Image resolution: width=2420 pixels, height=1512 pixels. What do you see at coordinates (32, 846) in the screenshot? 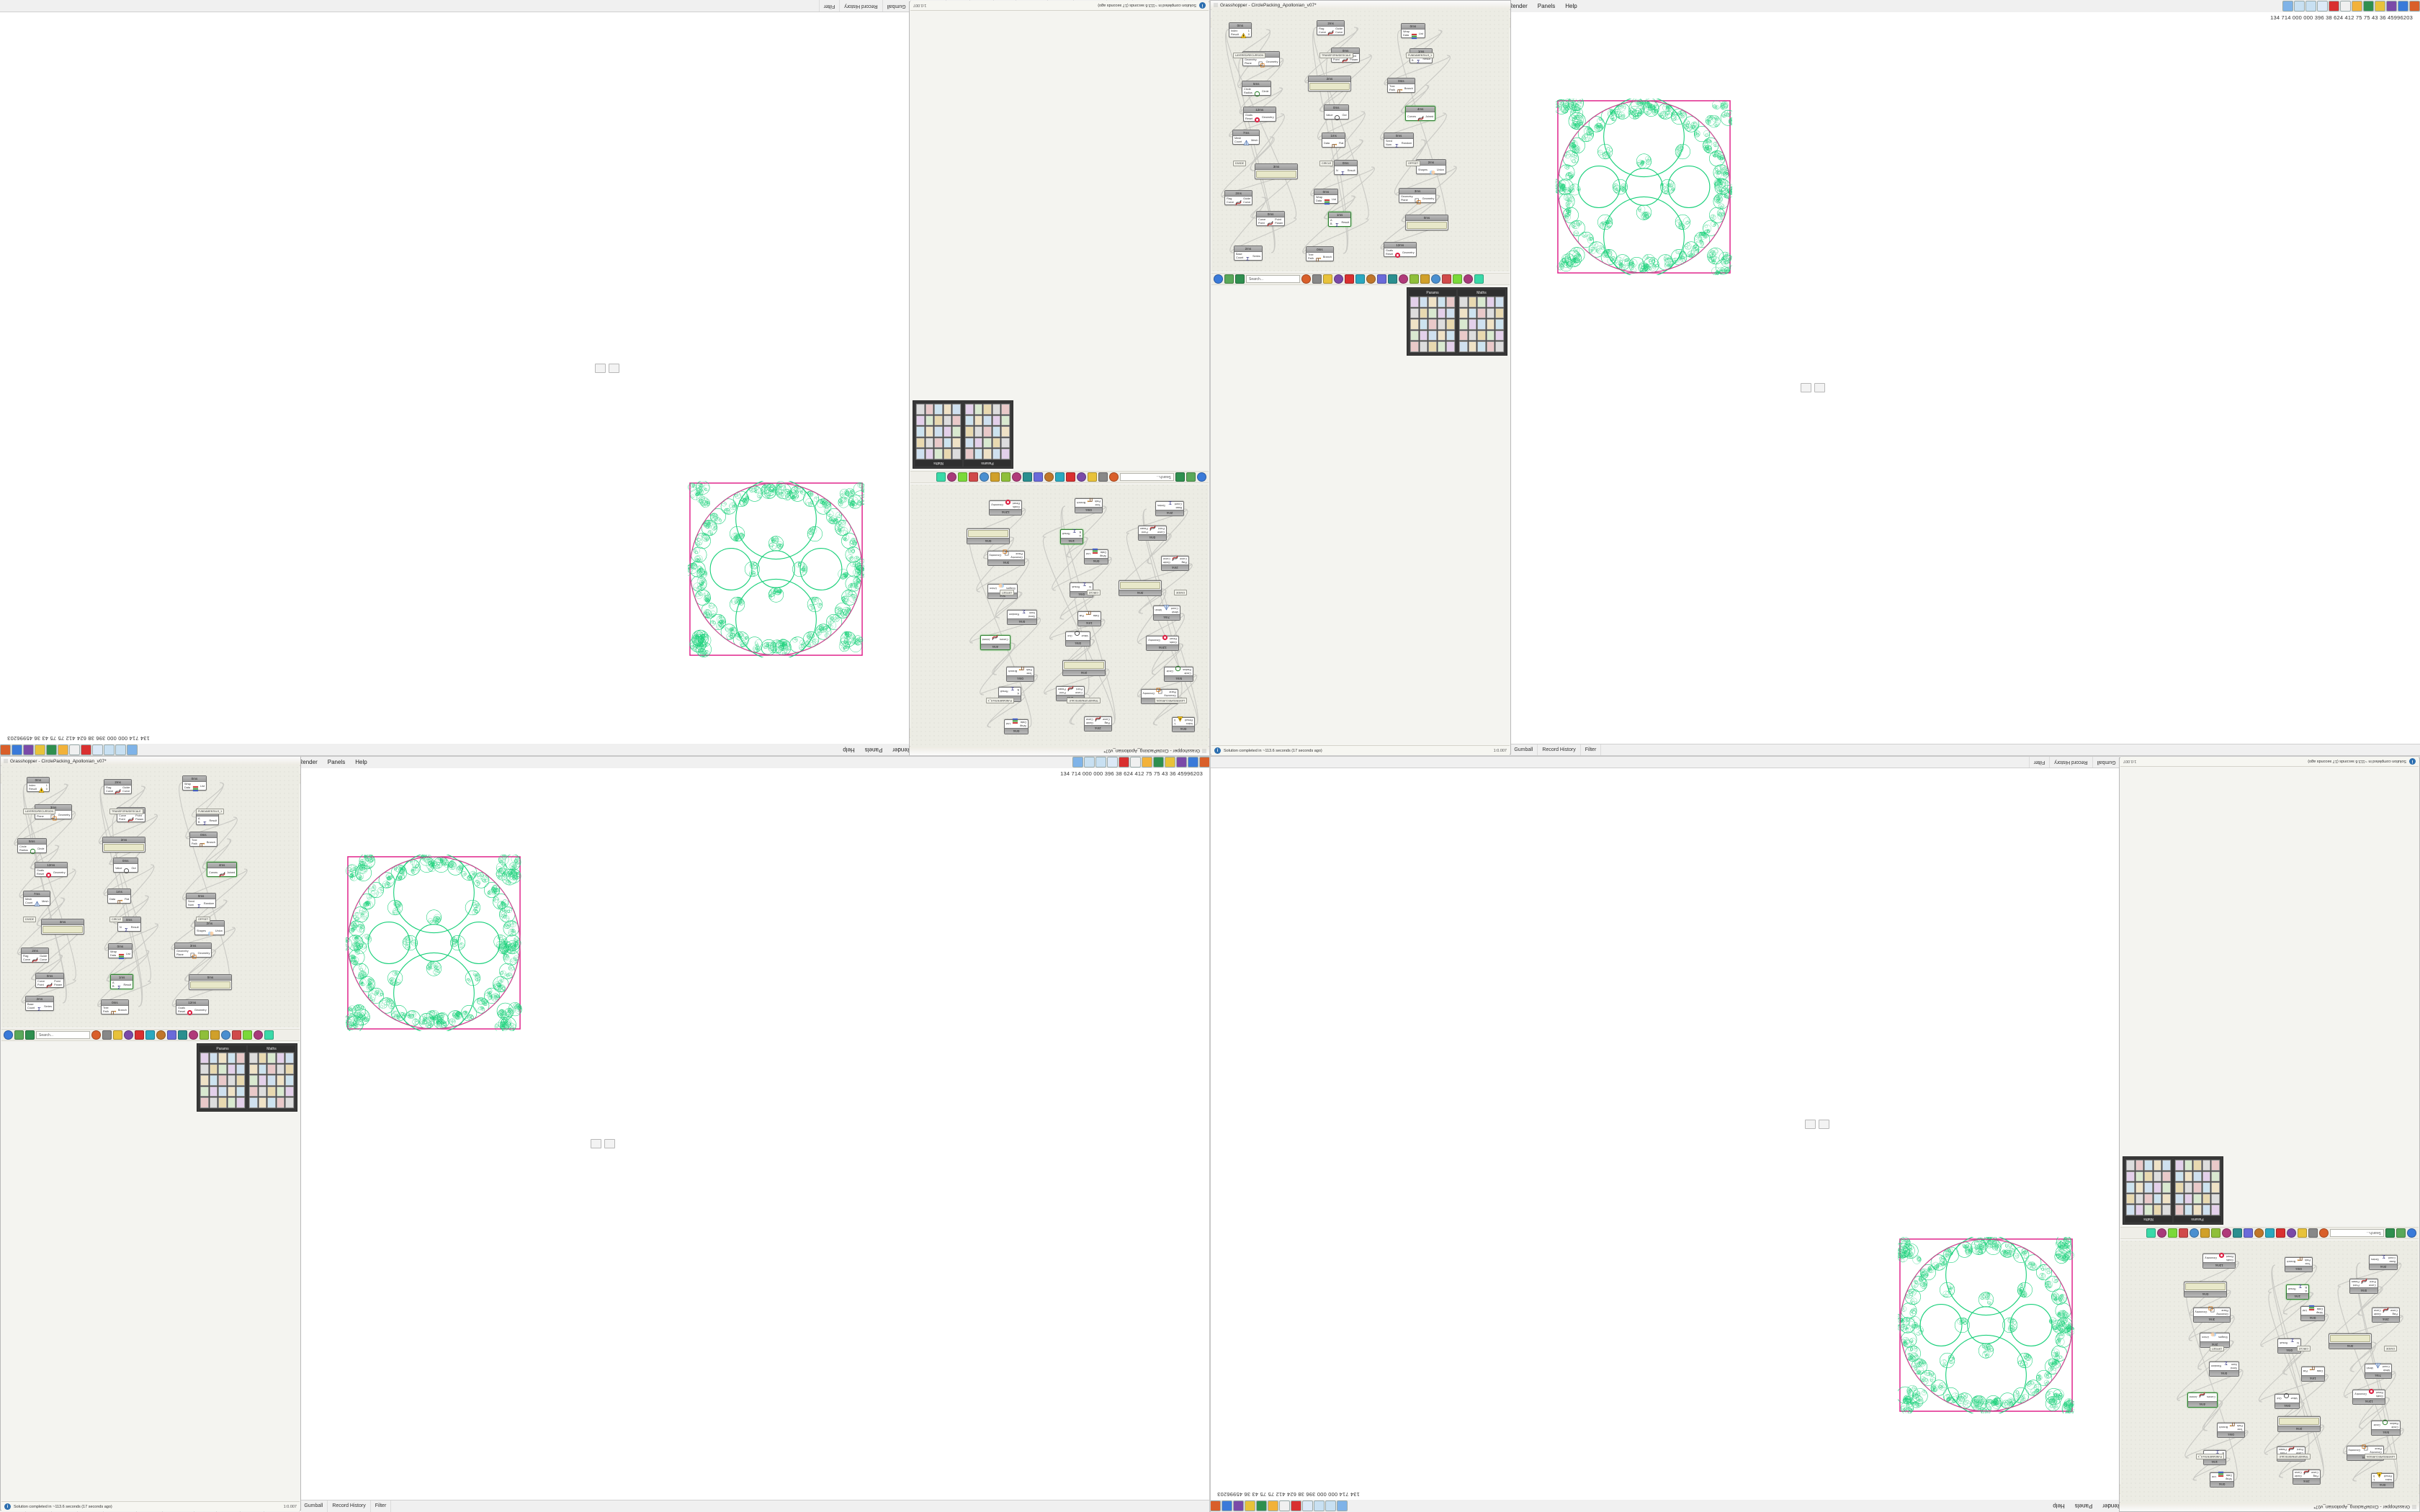
I see `gh-component: 5ms Circle Radius Circle` at bounding box center [32, 846].